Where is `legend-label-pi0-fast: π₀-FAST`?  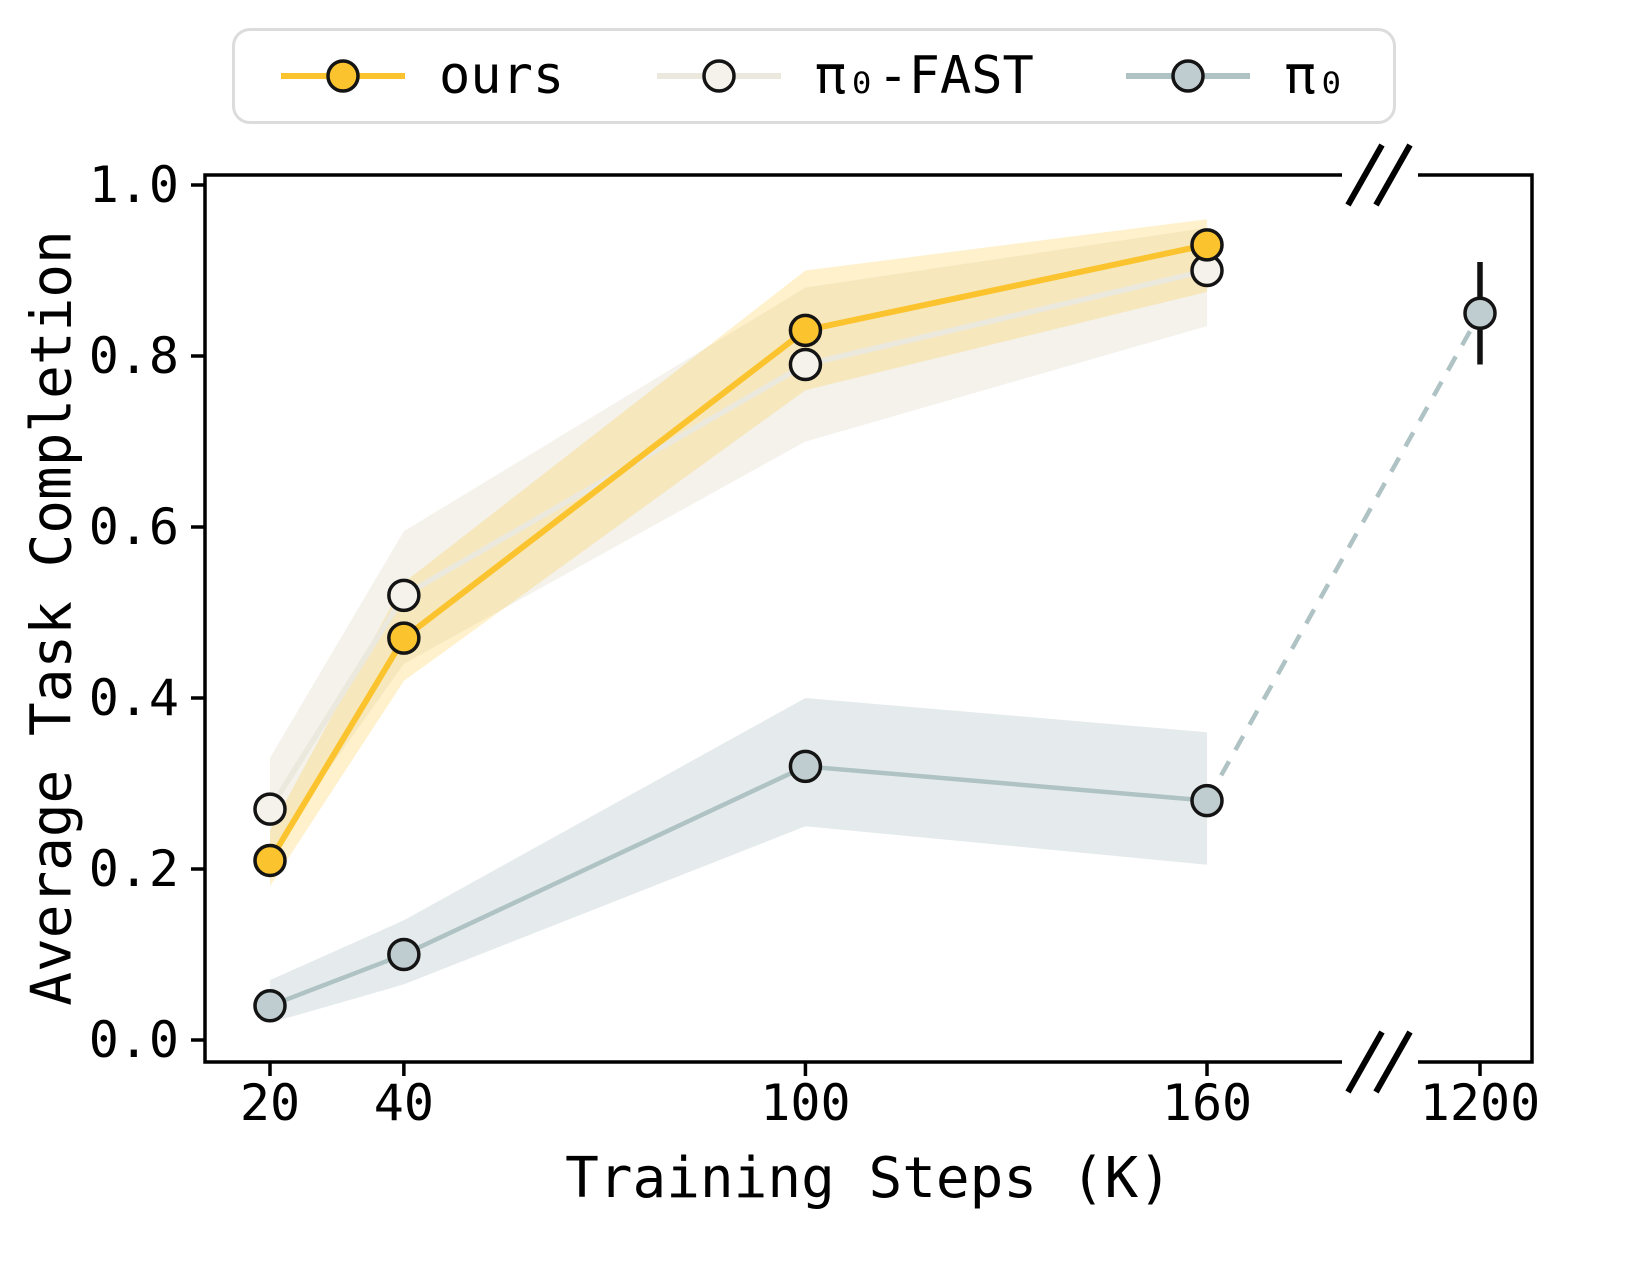 legend-label-pi0-fast: π₀-FAST is located at coordinates (924, 76).